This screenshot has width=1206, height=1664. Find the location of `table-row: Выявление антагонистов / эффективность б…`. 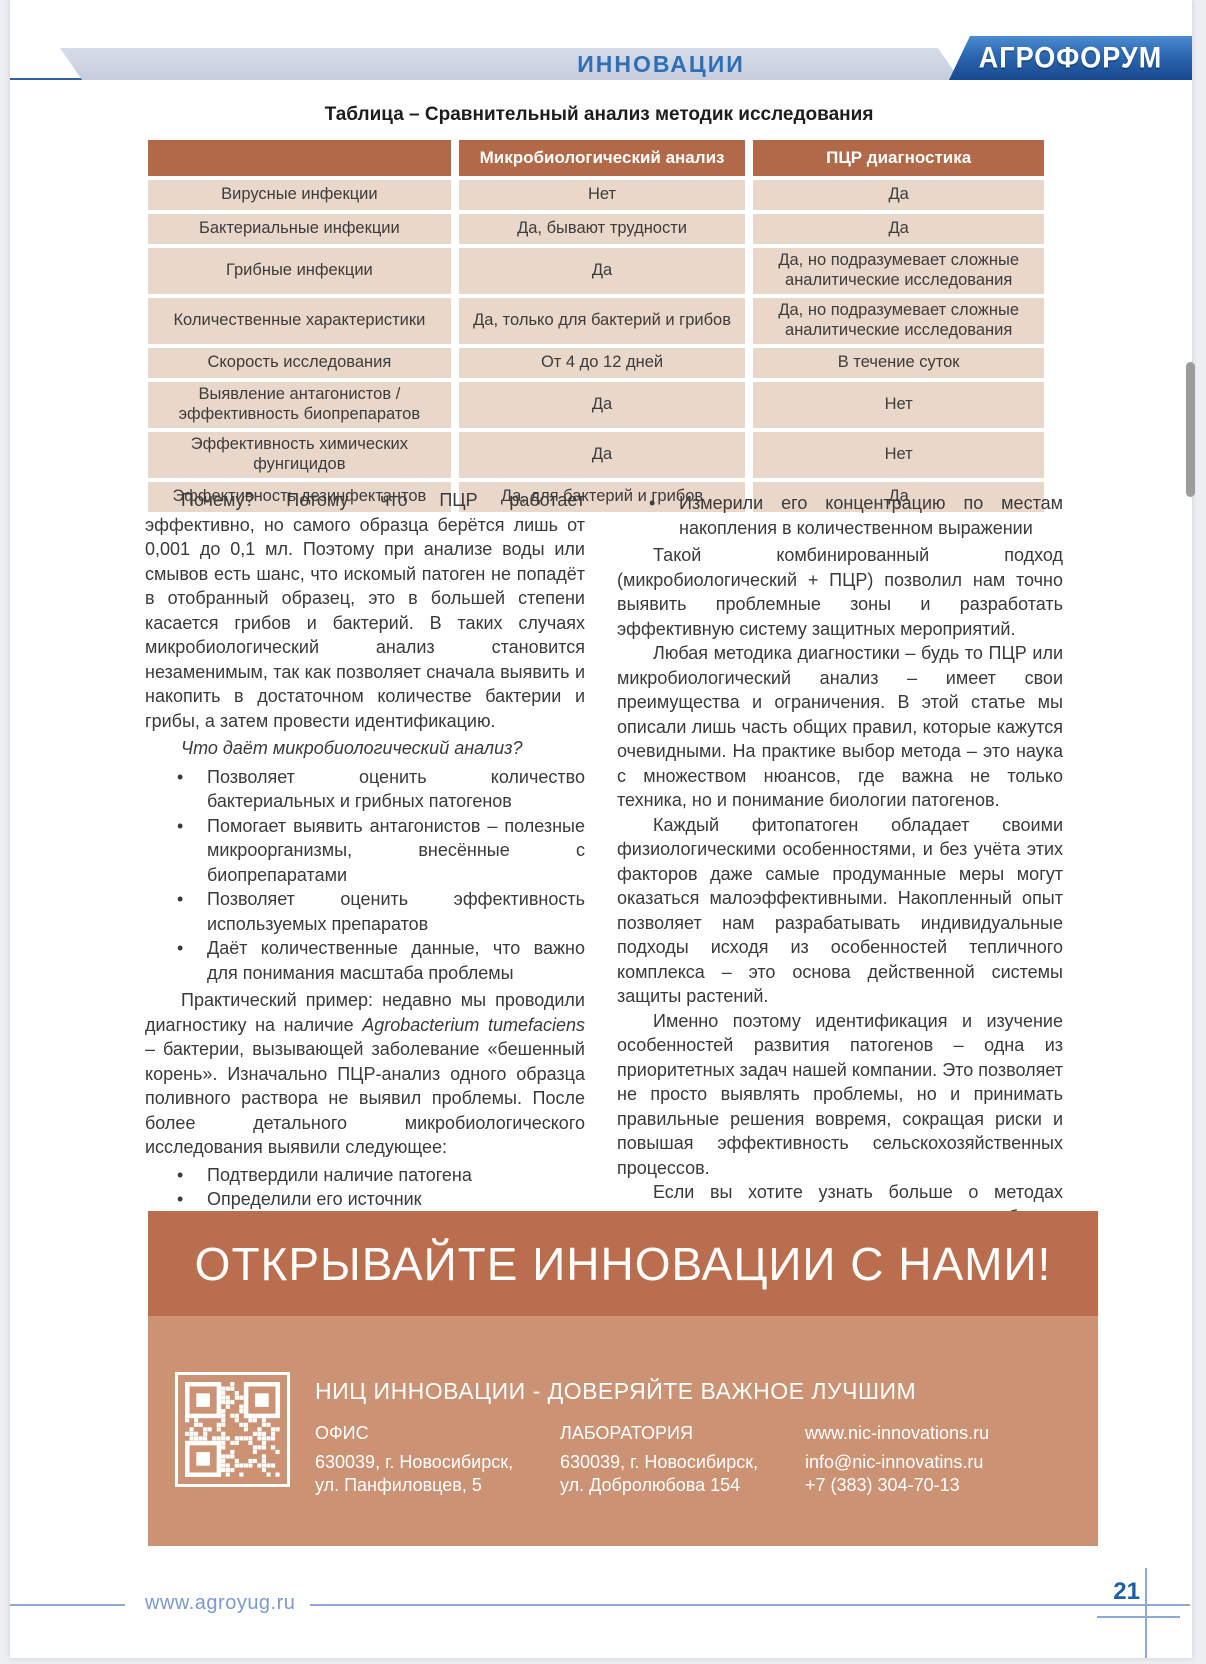

table-row: Выявление антагонистов / эффективность б… is located at coordinates (596, 405).